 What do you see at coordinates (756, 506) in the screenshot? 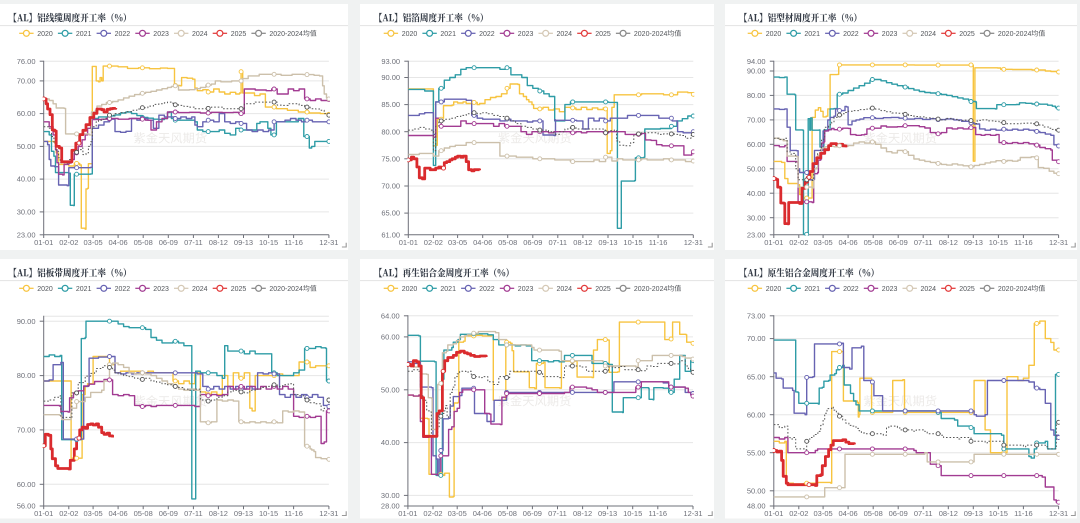
I see `svg-text: 48.00` at bounding box center [756, 506].